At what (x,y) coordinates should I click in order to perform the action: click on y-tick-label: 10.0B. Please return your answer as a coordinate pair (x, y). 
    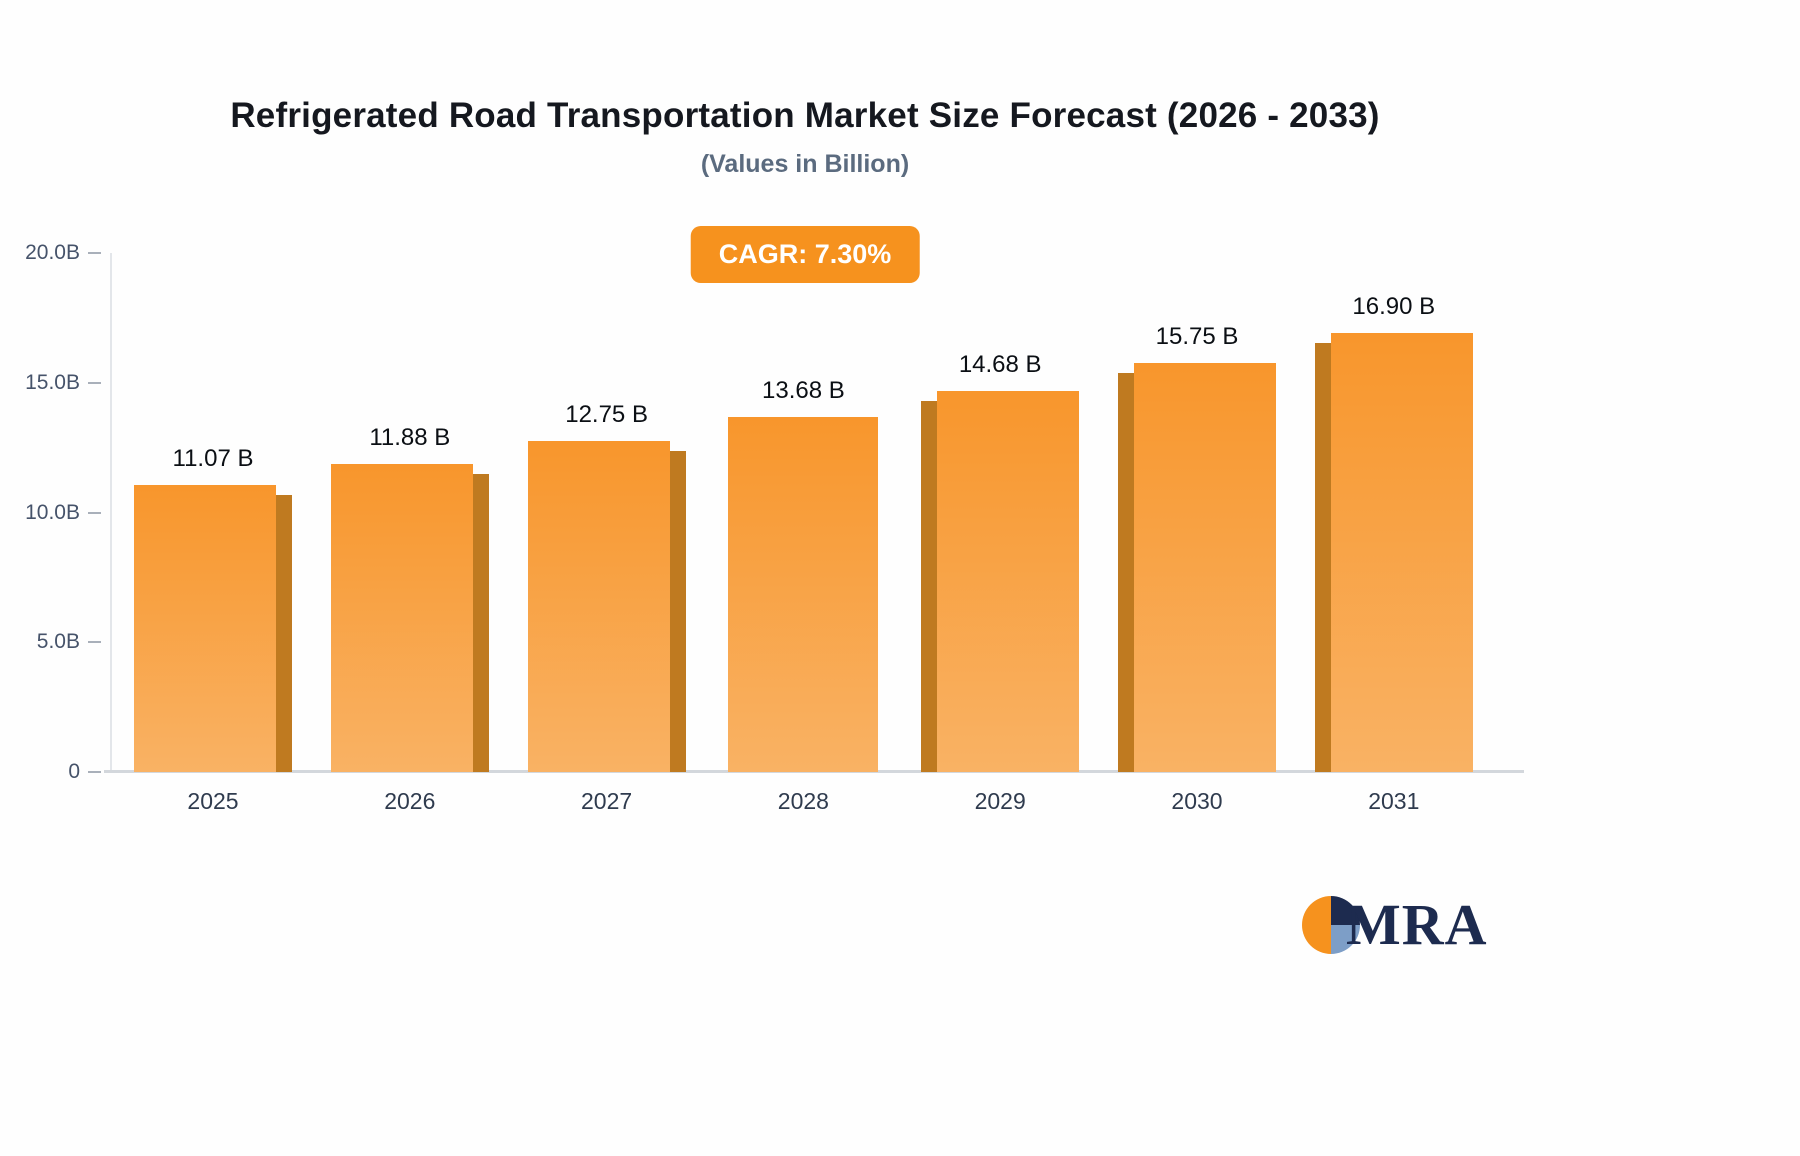
    Looking at the image, I should click on (52, 512).